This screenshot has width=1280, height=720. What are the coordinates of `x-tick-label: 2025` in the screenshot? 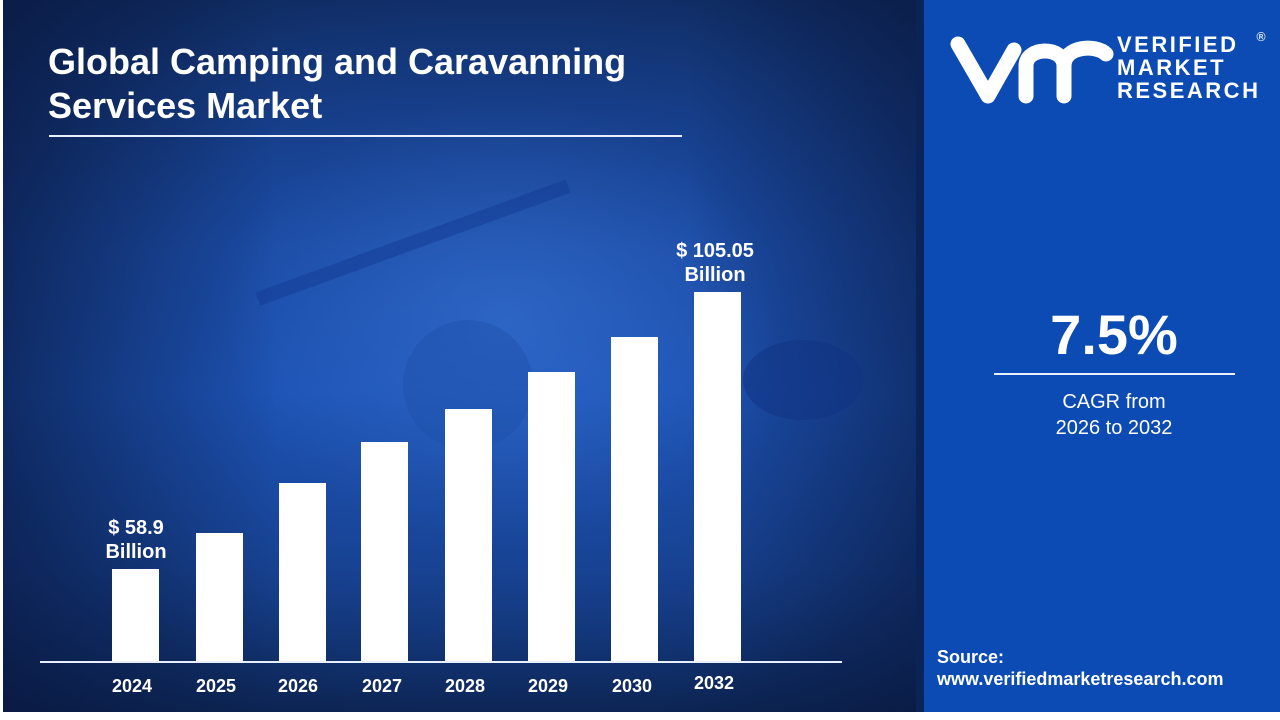 It's located at (216, 686).